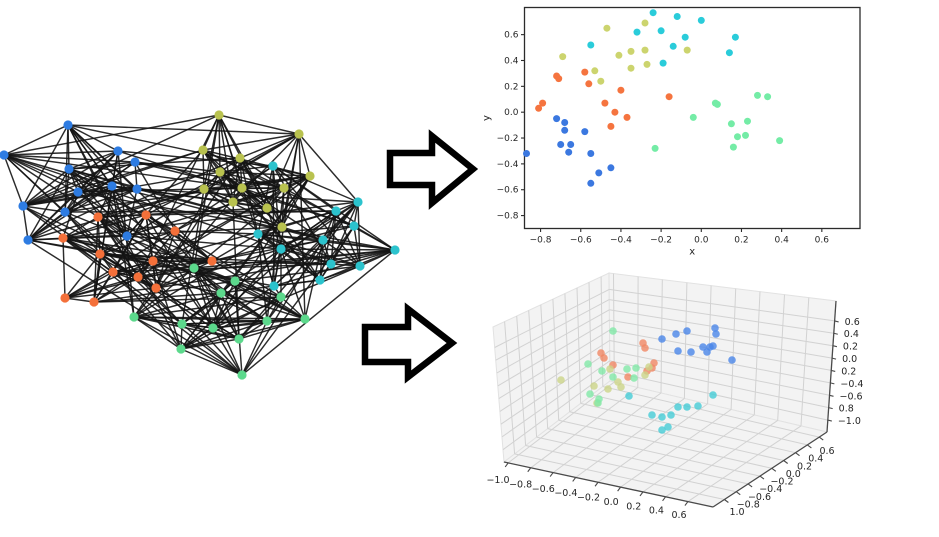 The height and width of the screenshot is (537, 939). I want to click on x3d-tick-label: −1.0, so click(497, 480).